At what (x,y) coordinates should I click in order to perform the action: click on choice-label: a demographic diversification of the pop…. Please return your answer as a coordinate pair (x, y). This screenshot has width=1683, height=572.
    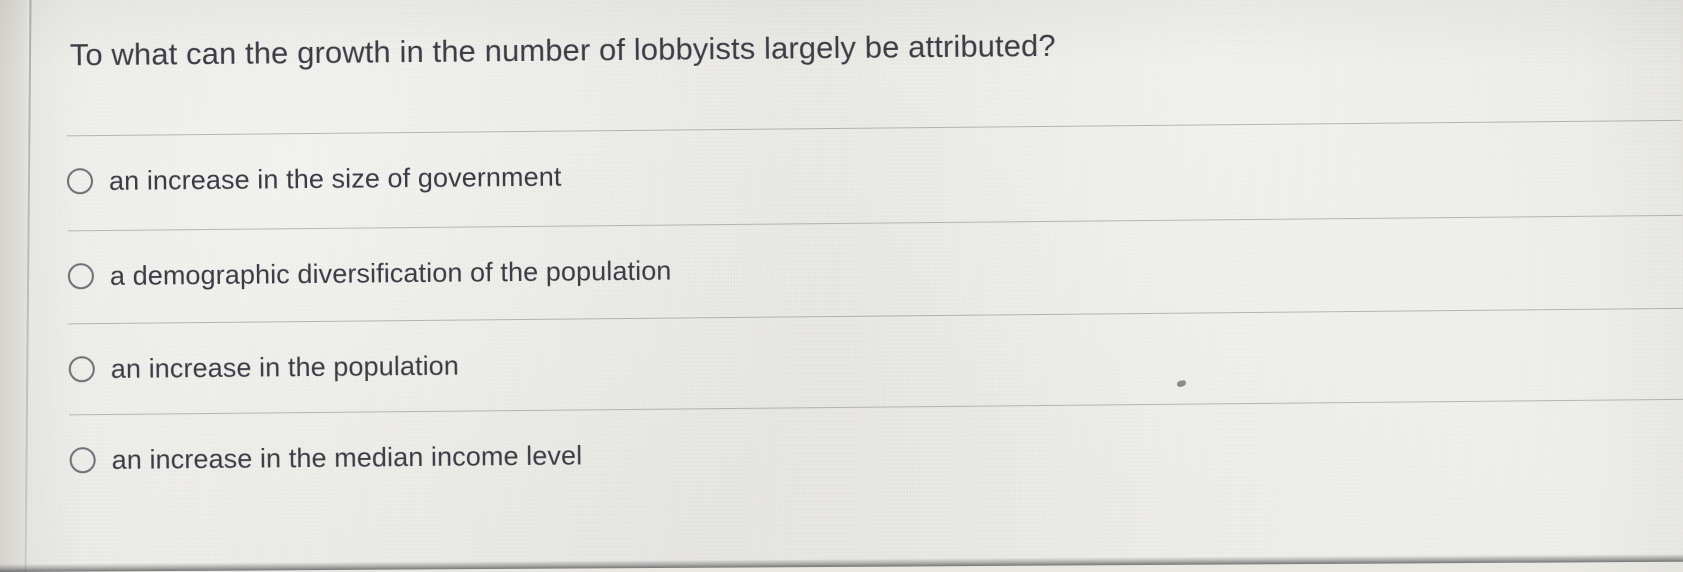
    Looking at the image, I should click on (390, 273).